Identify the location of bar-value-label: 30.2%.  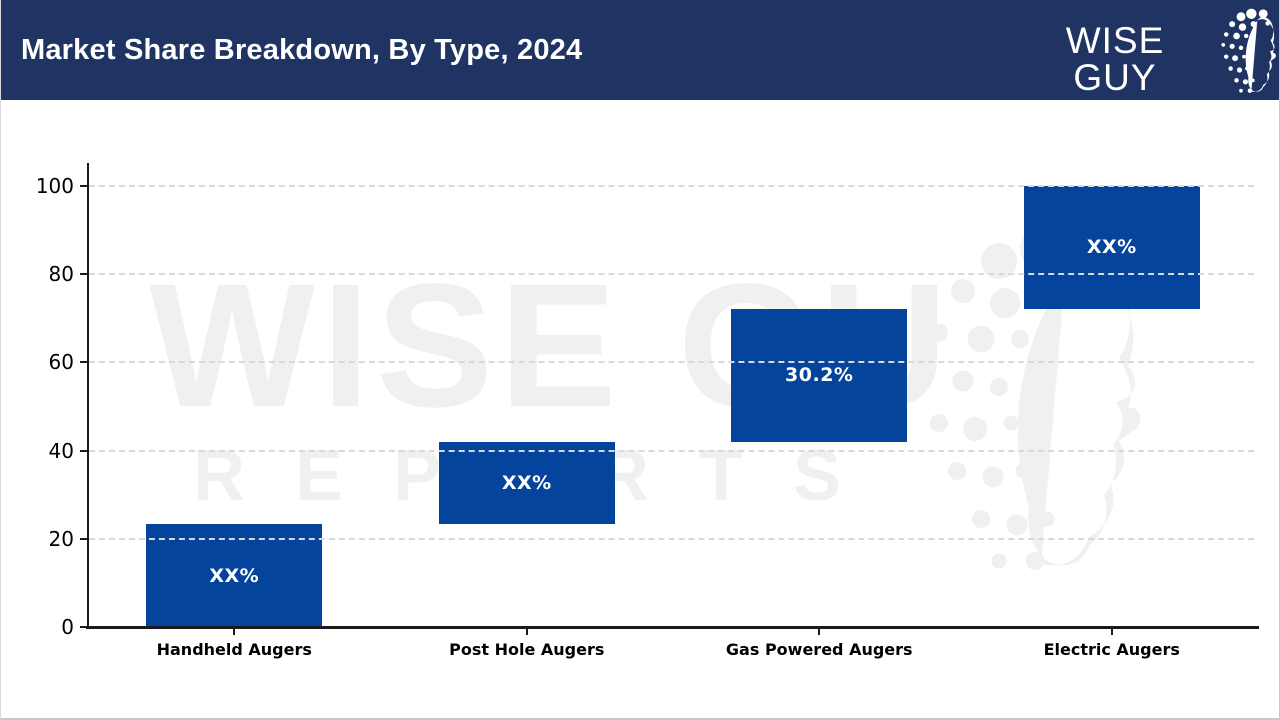
(819, 375).